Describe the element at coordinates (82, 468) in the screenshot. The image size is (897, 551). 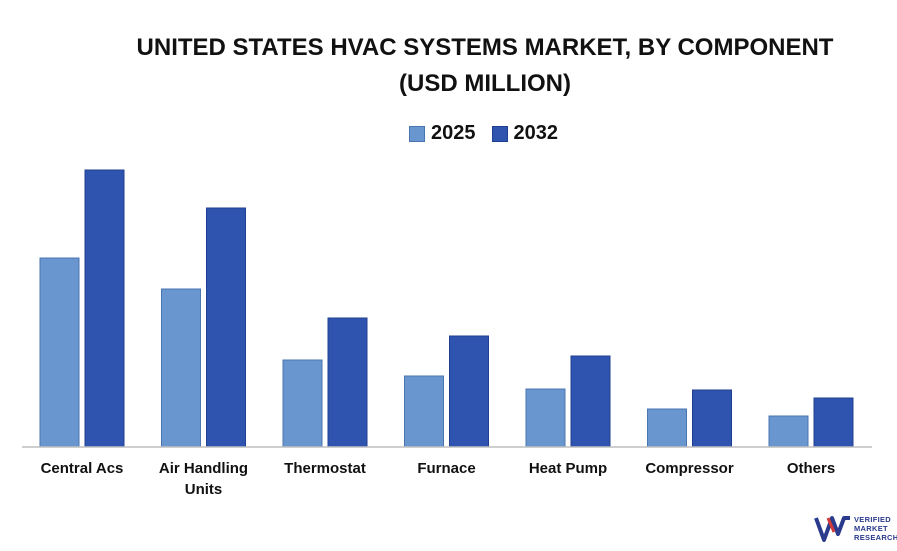
I see `tick-label-central-acs: Central Acs` at that location.